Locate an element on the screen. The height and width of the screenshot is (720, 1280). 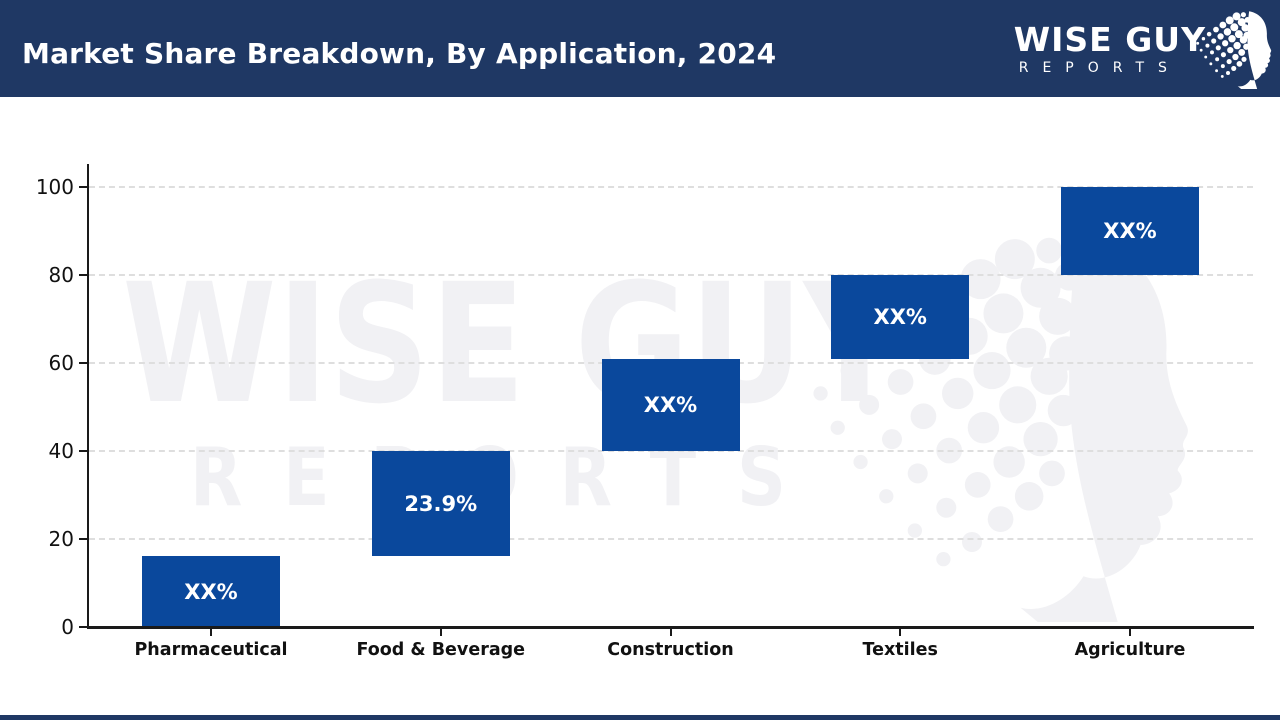
x-axis-category-label: Textiles is located at coordinates (900, 650).